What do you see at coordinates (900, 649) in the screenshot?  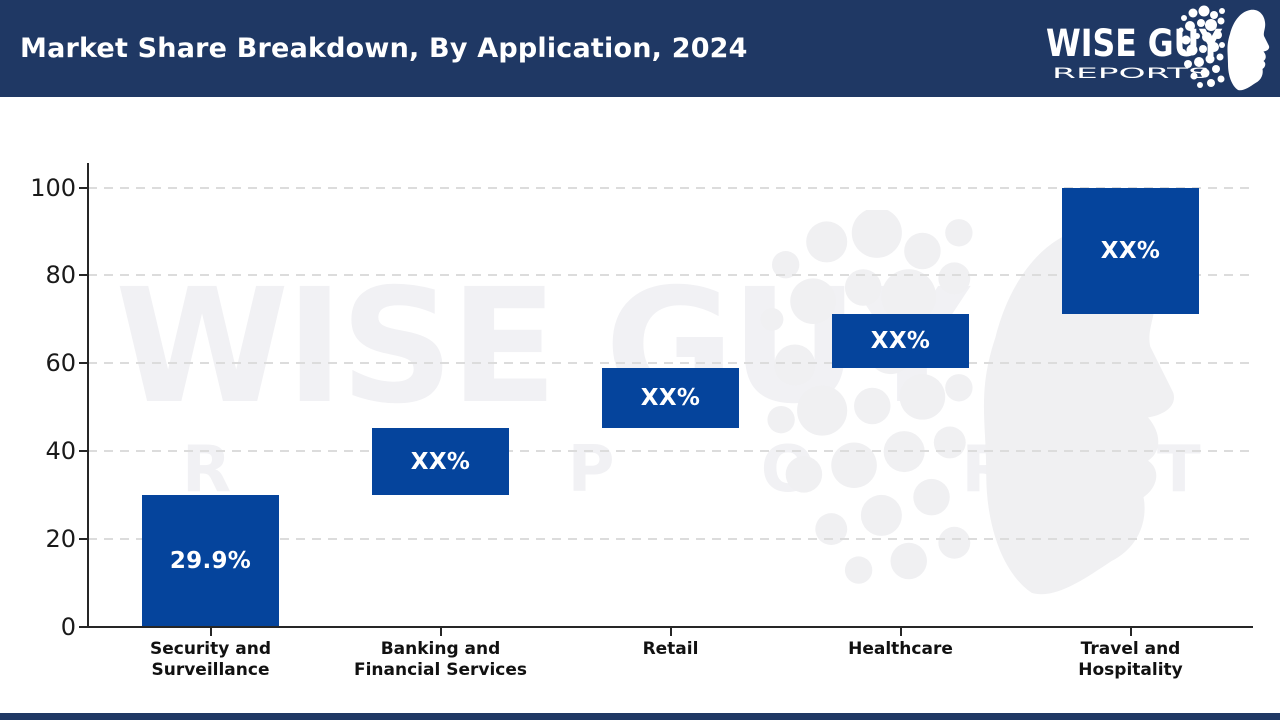 I see `x-category-label-healthcare: Healthcare` at bounding box center [900, 649].